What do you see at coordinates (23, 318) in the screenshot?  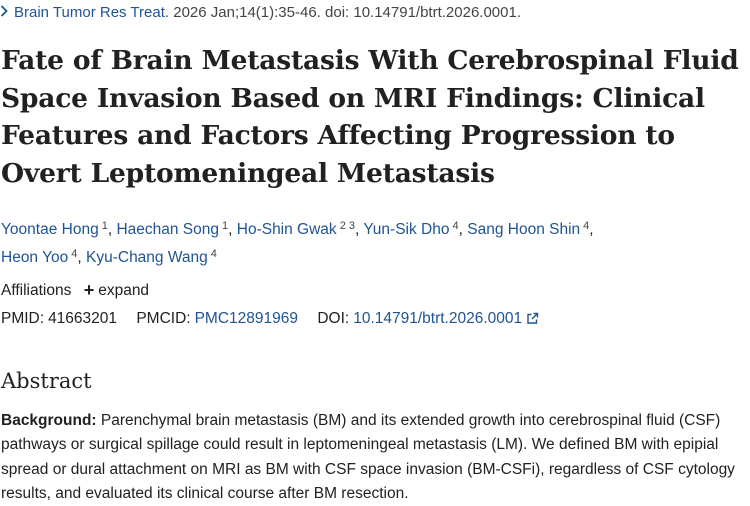 I see `pmid-label: PMID:` at bounding box center [23, 318].